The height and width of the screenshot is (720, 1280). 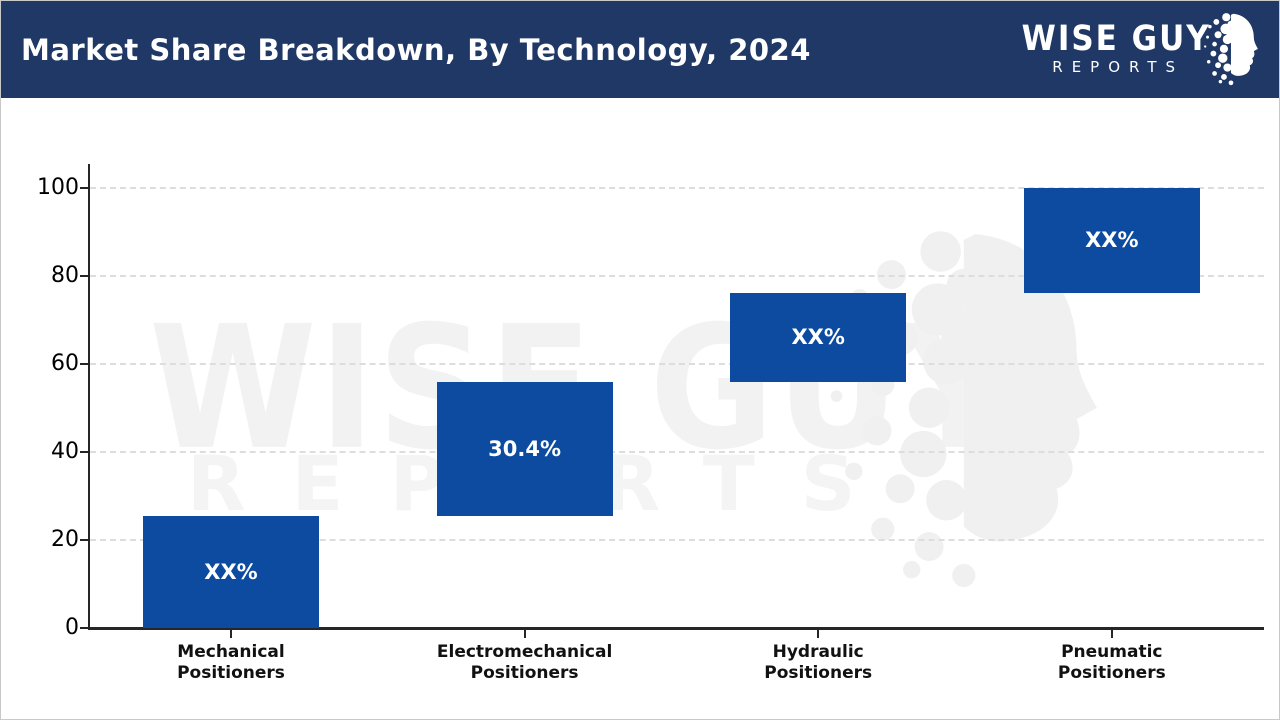 What do you see at coordinates (58, 187) in the screenshot?
I see `y-tick-label: 100` at bounding box center [58, 187].